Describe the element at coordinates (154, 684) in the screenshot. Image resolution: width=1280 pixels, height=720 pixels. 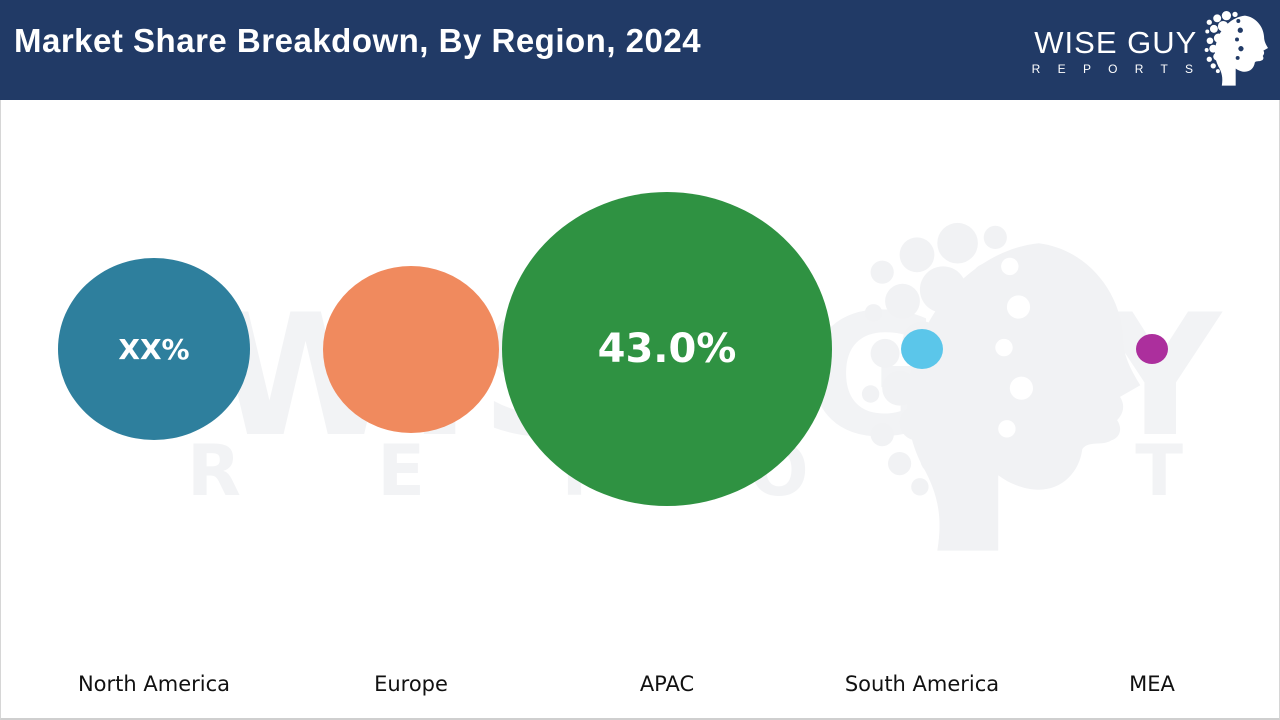
I see `category-label-north-america: North America` at that location.